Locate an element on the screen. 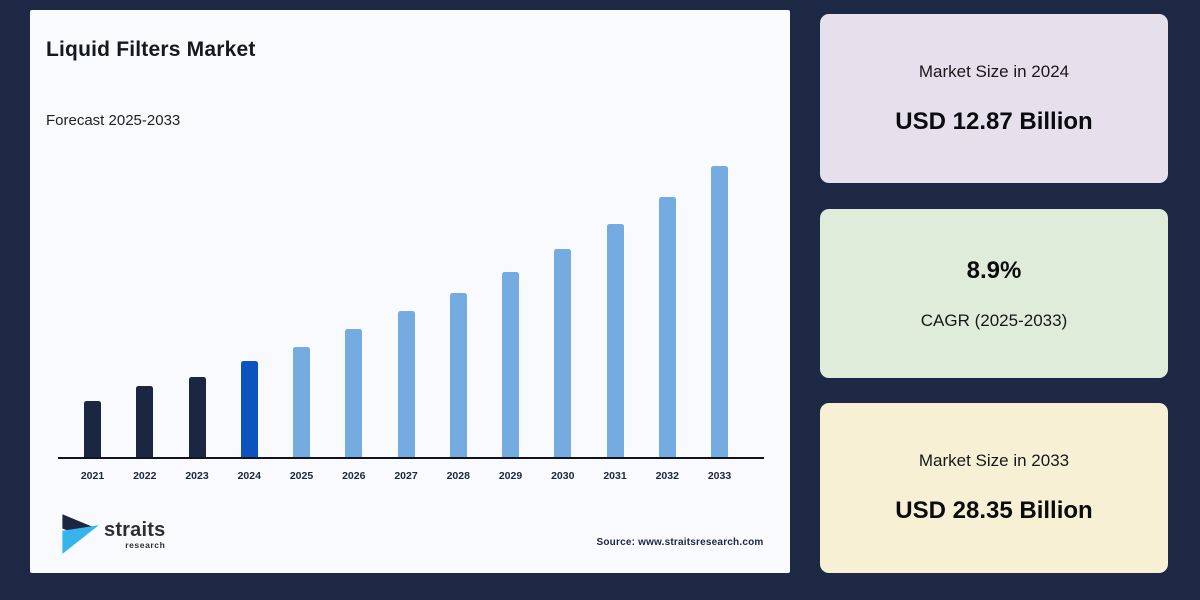 The height and width of the screenshot is (600, 1200). bar-2033 is located at coordinates (719, 311).